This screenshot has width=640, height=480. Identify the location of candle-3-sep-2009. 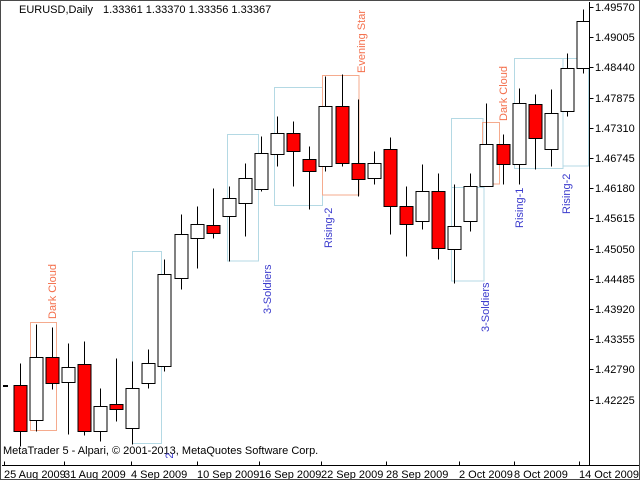
(132, 403).